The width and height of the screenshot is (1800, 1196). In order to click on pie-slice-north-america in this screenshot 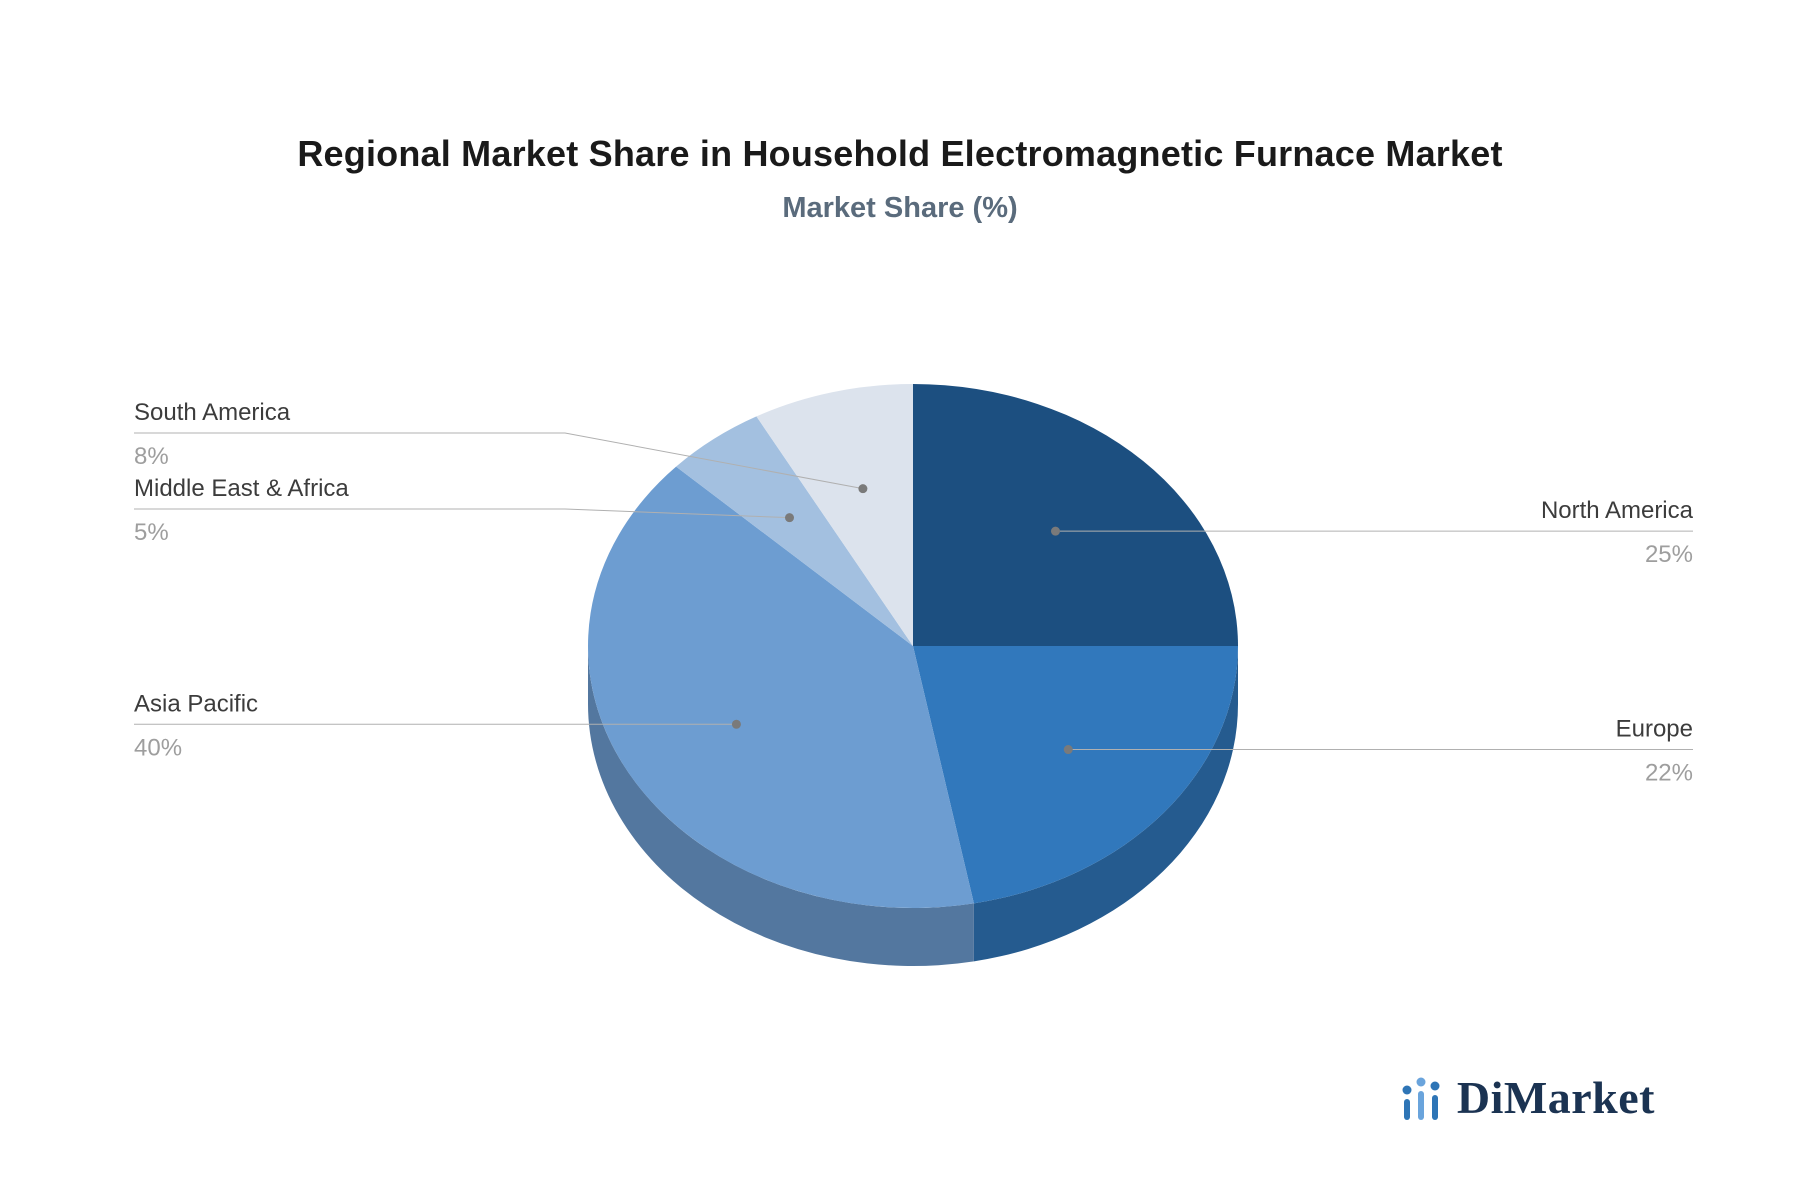, I will do `click(1075, 515)`.